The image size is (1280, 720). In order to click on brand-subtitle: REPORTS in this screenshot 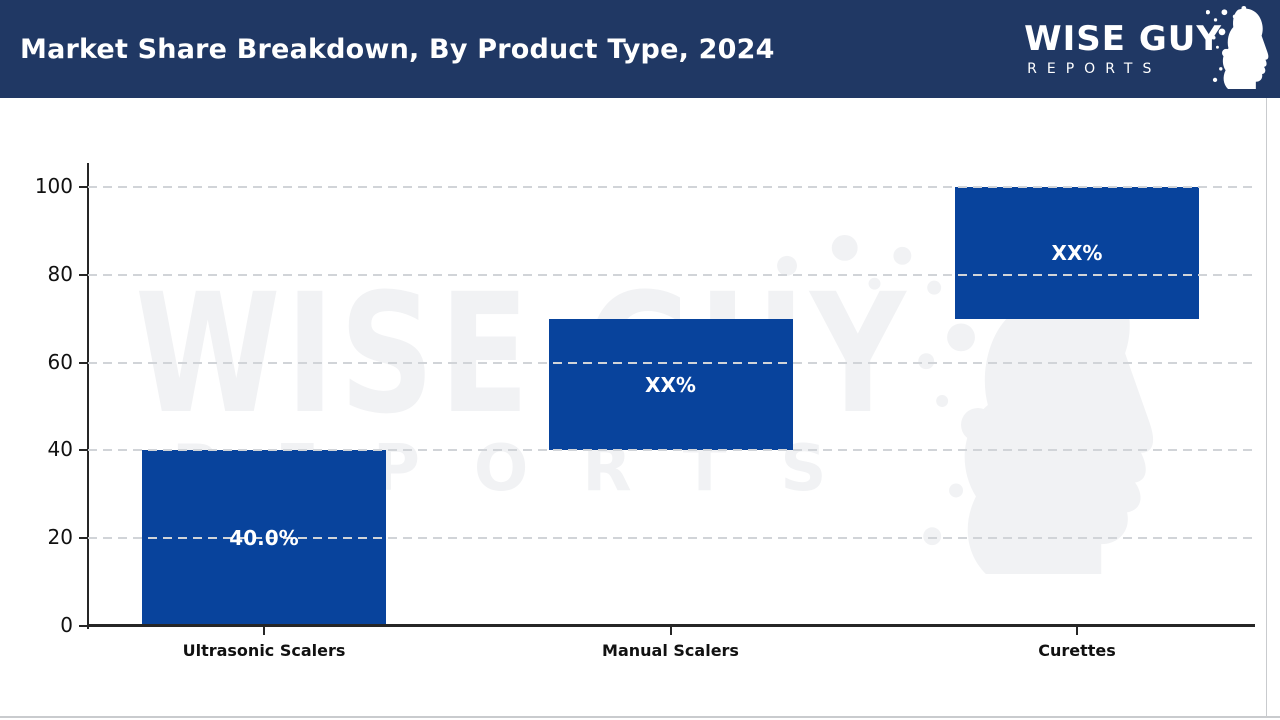, I will do `click(1094, 68)`.